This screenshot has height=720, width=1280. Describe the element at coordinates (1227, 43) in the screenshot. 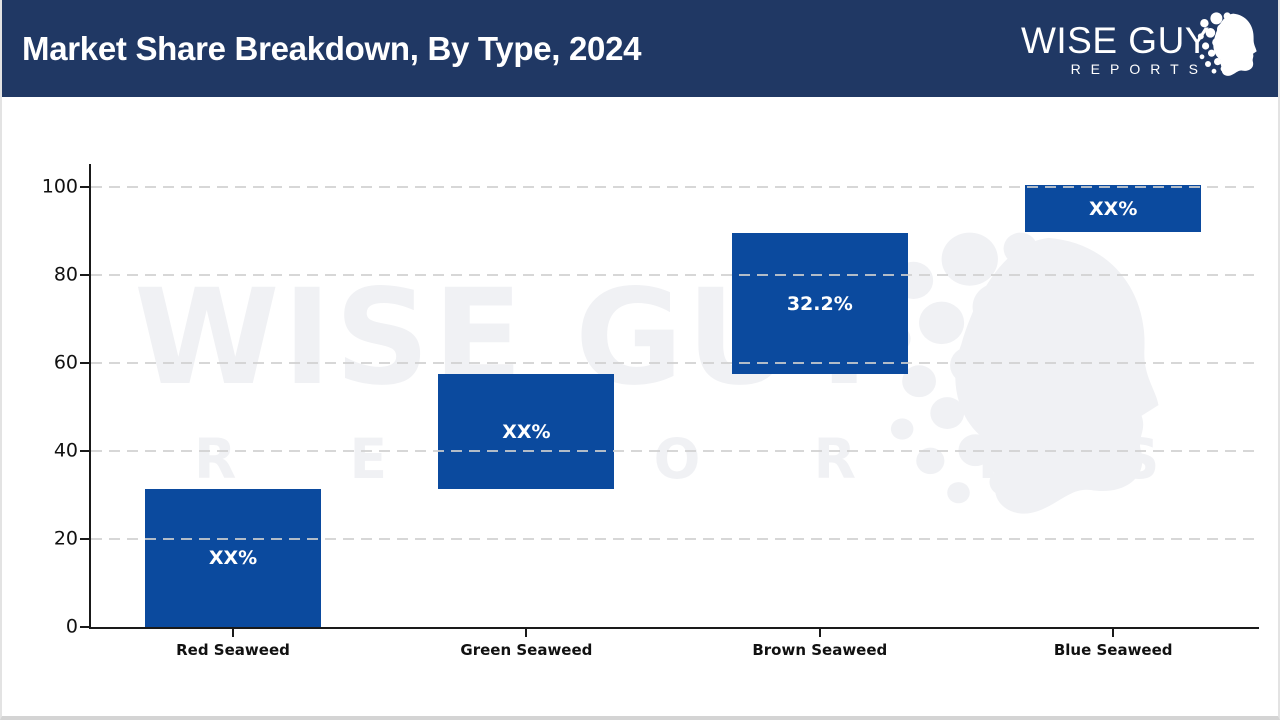

I see `logo-head-icon` at that location.